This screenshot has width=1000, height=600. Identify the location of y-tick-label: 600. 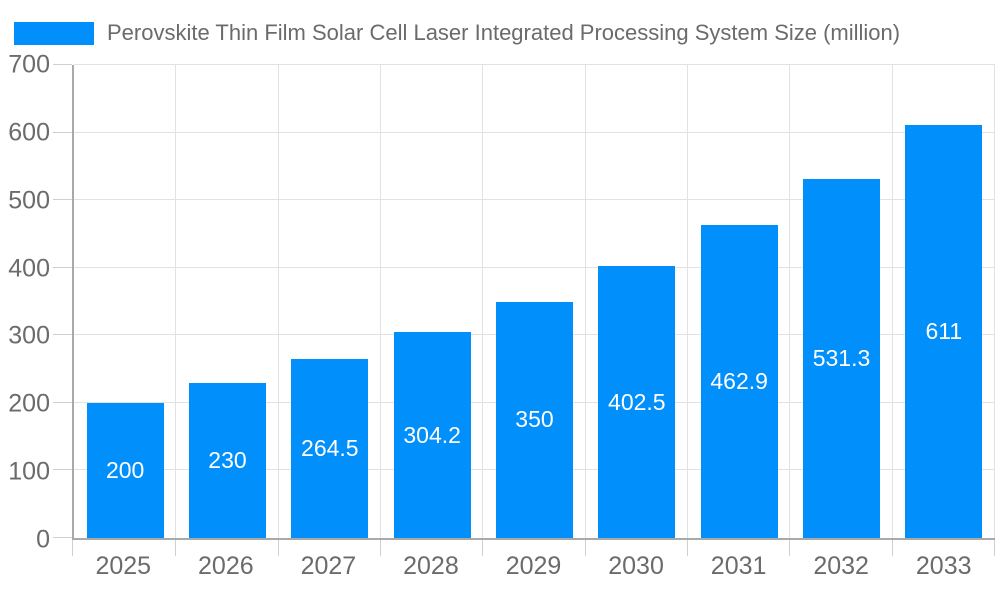
(29, 132).